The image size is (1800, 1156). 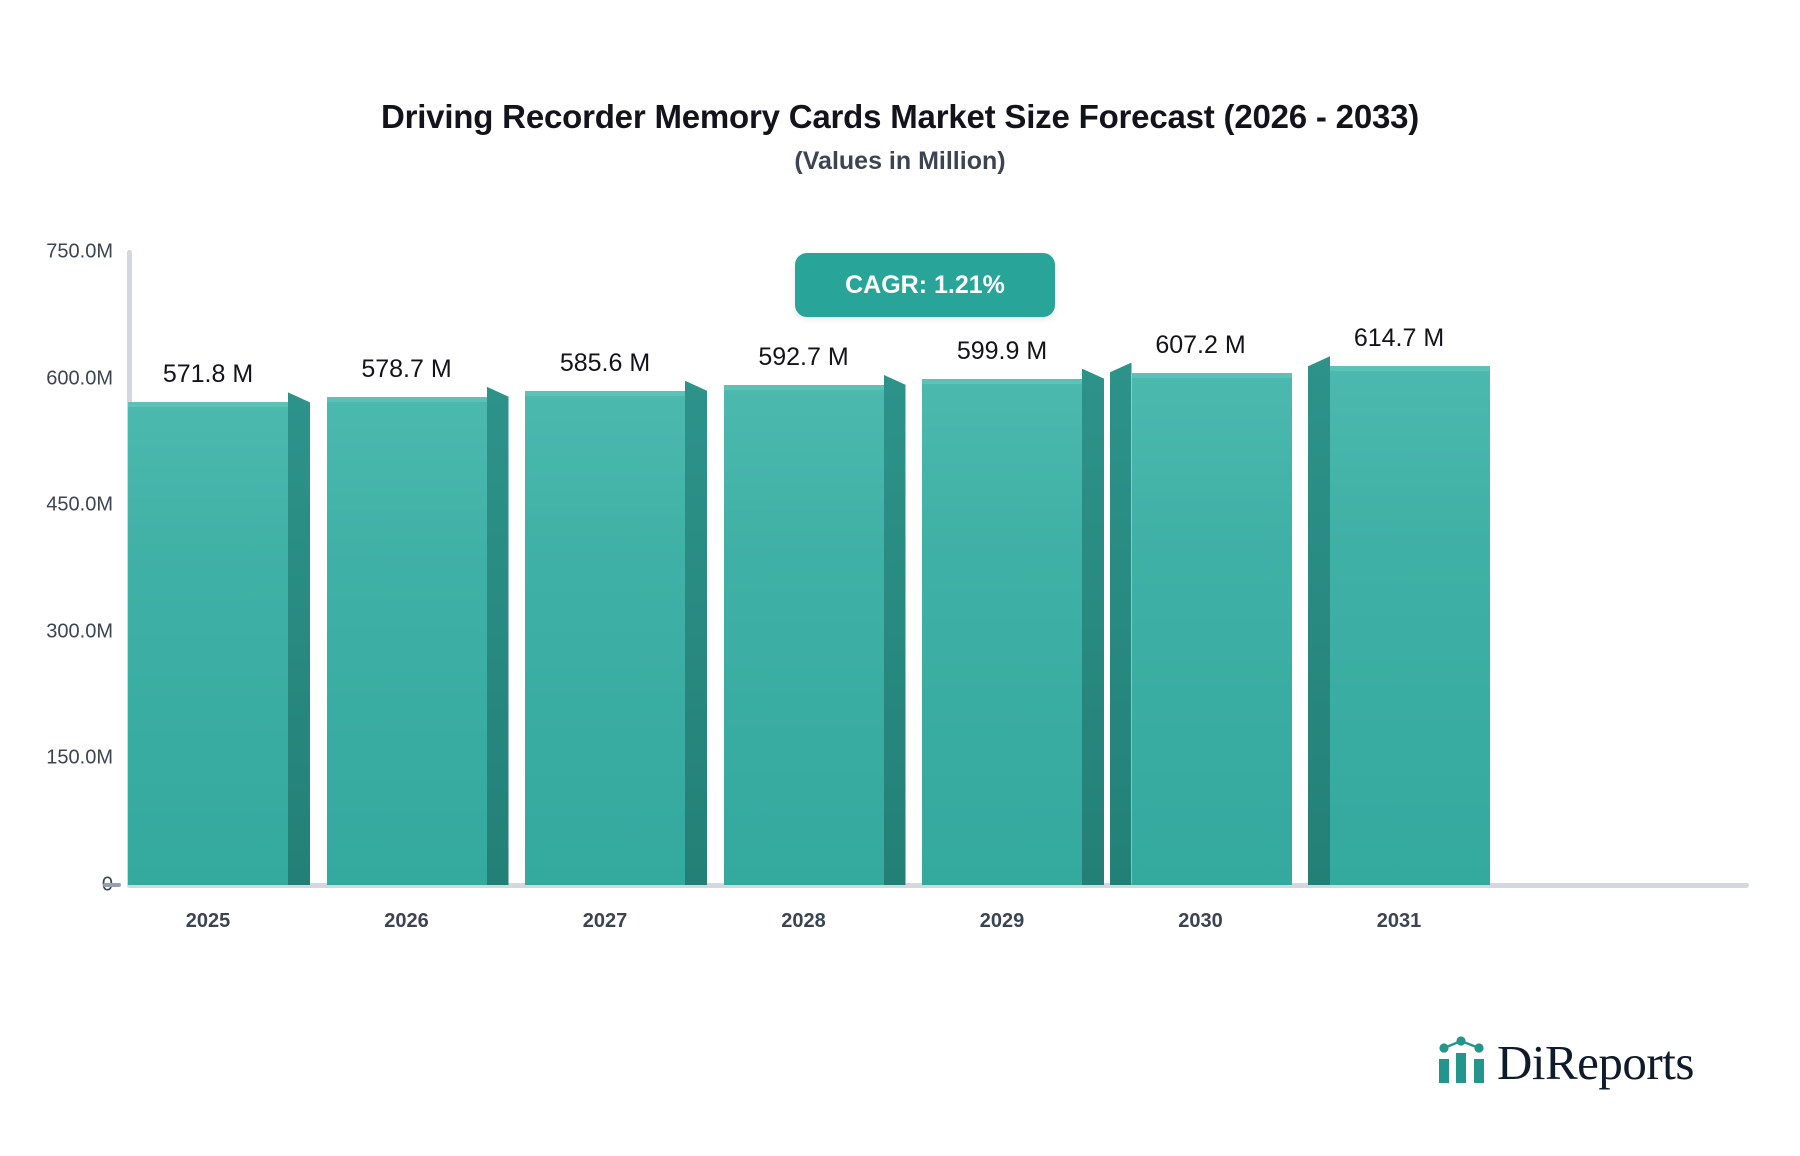 I want to click on bar-chart-logo-icon, so click(x=1464, y=1062).